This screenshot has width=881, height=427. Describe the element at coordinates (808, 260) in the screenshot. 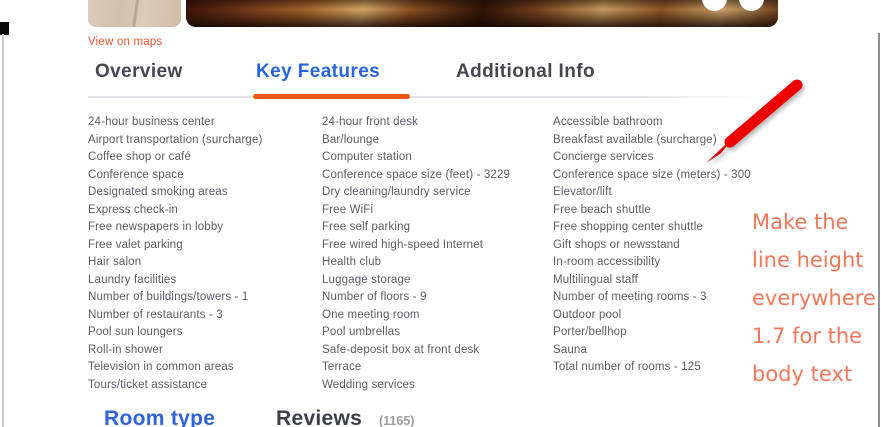

I see `annotation-line: line height` at that location.